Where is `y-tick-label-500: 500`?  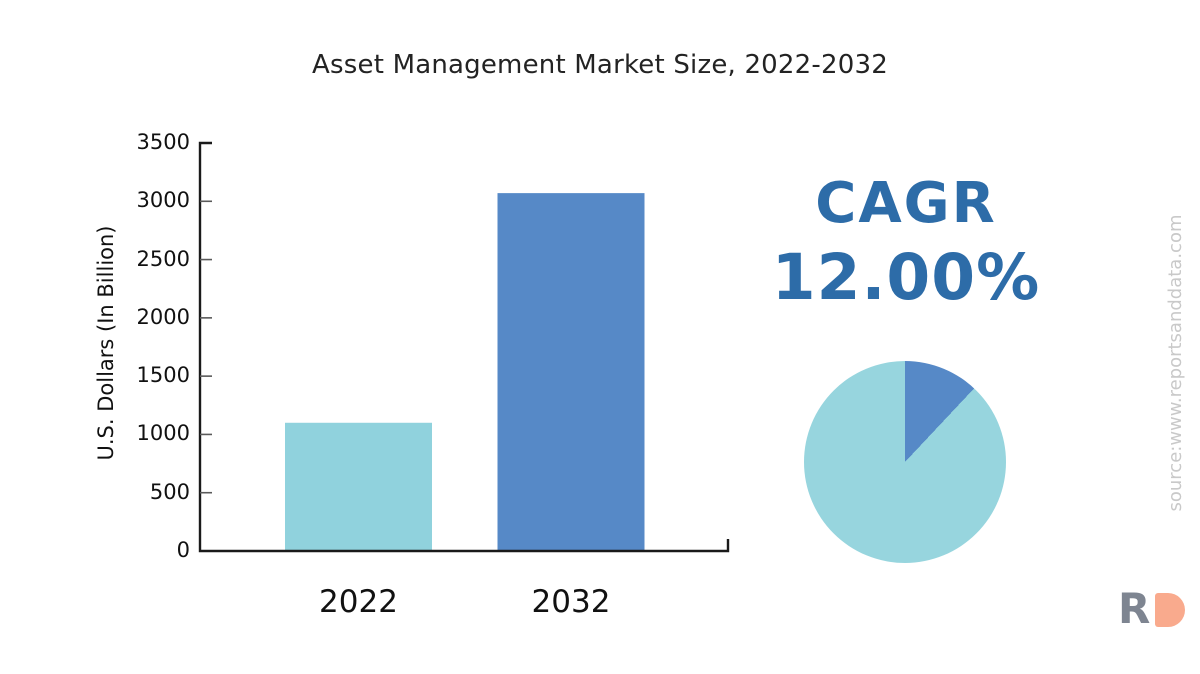 y-tick-label-500: 500 is located at coordinates (169, 491).